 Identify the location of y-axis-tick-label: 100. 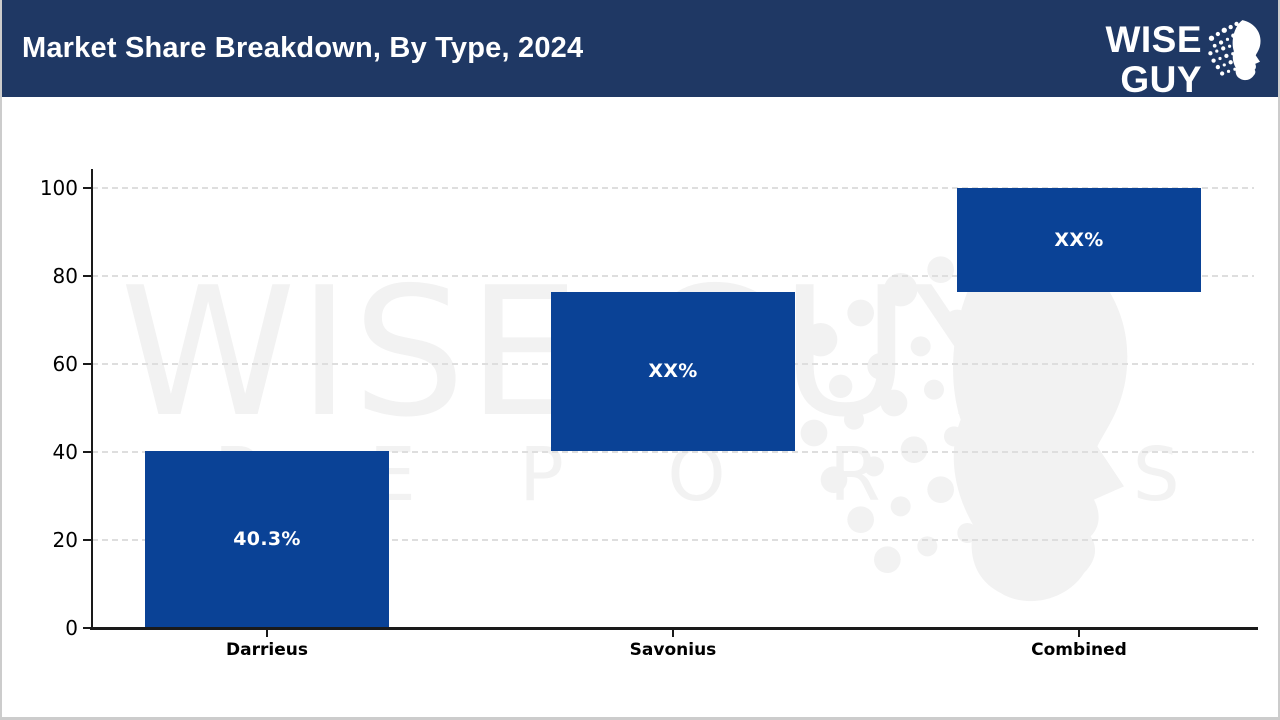
(58, 188).